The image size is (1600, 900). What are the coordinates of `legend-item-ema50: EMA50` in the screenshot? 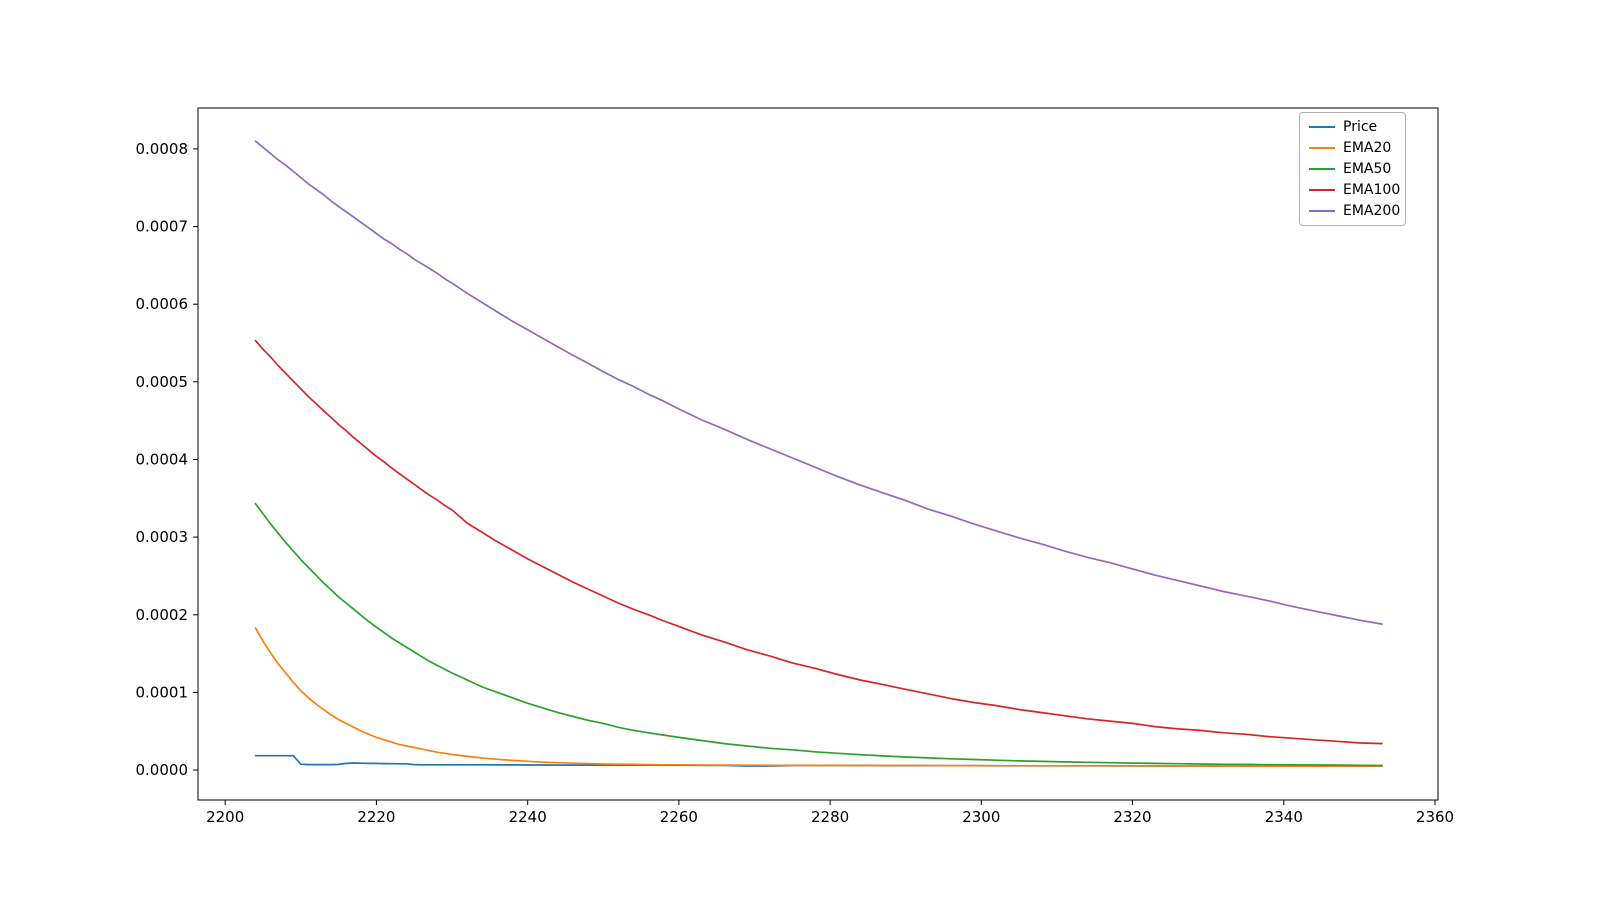 It's located at (1353, 169).